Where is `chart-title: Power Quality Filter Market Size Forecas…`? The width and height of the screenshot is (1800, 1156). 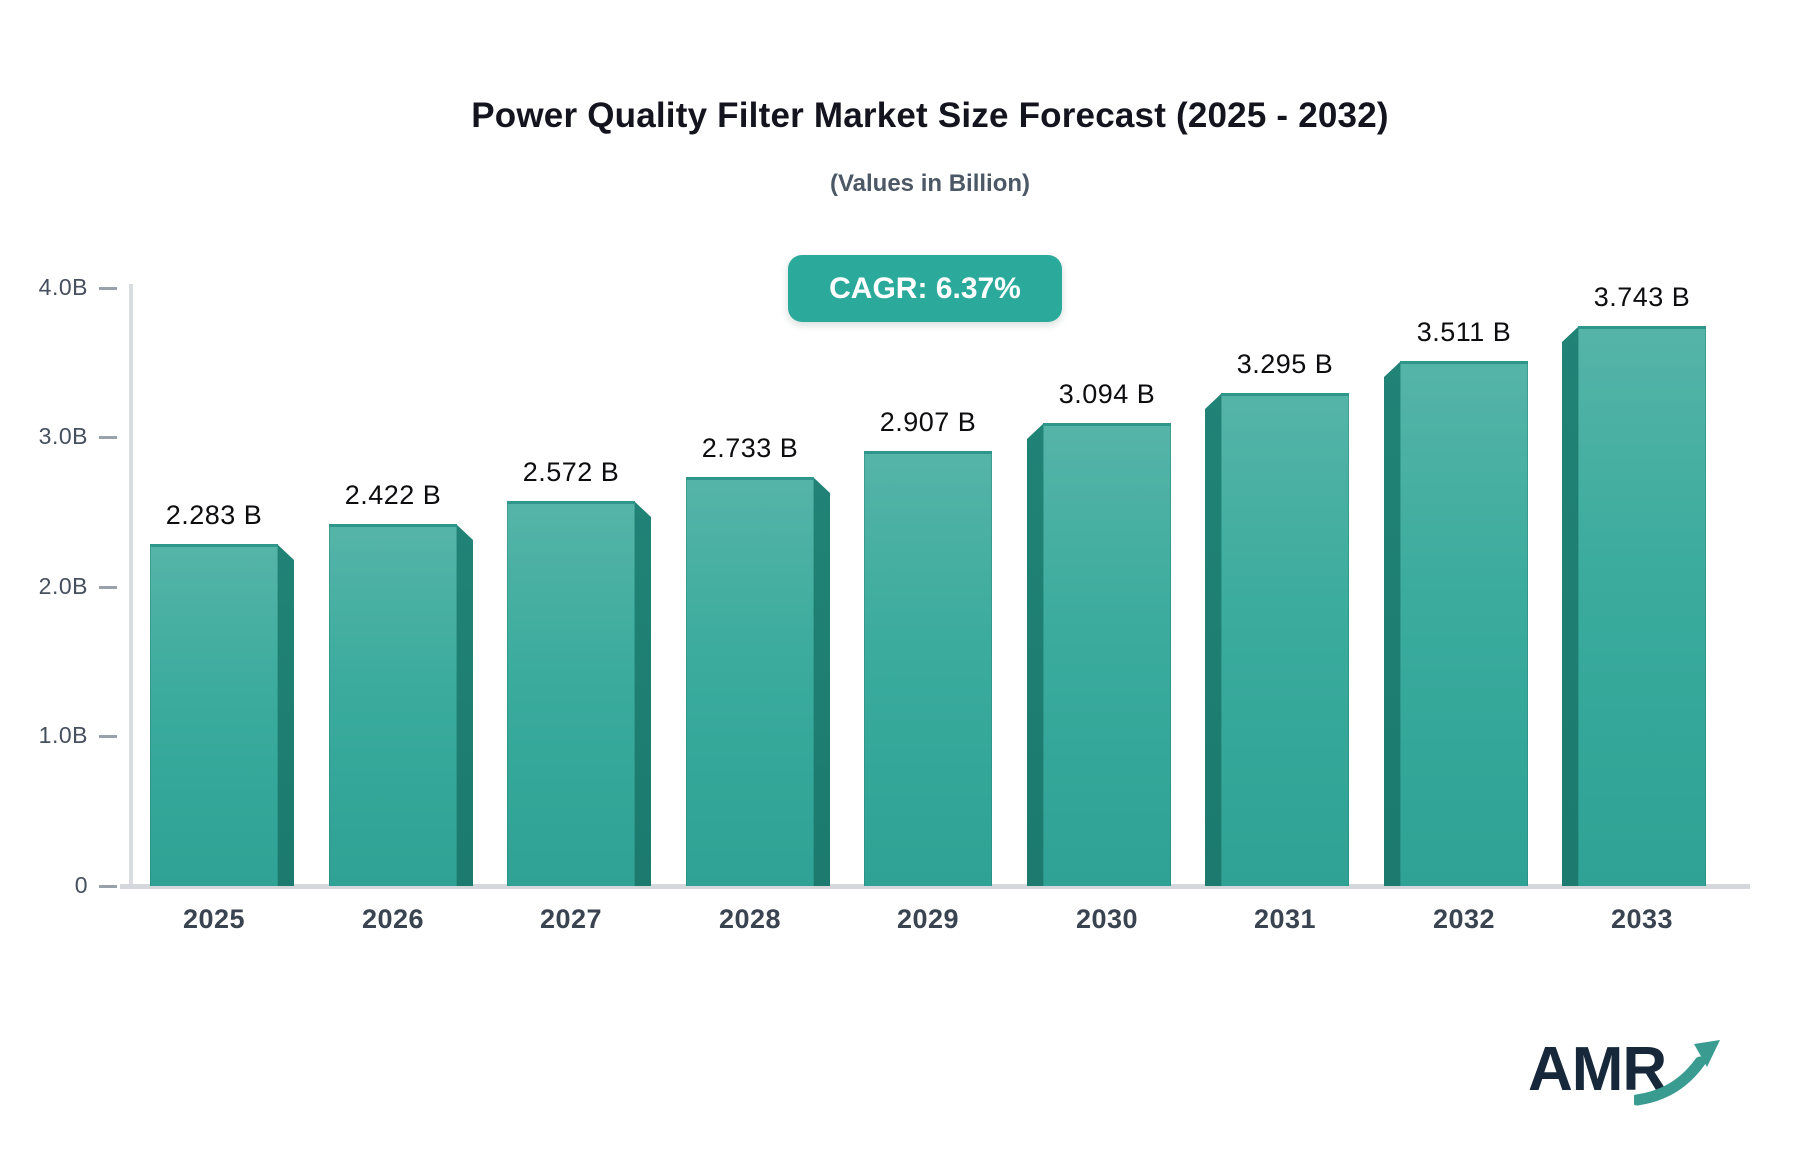
chart-title: Power Quality Filter Market Size Forecas… is located at coordinates (930, 115).